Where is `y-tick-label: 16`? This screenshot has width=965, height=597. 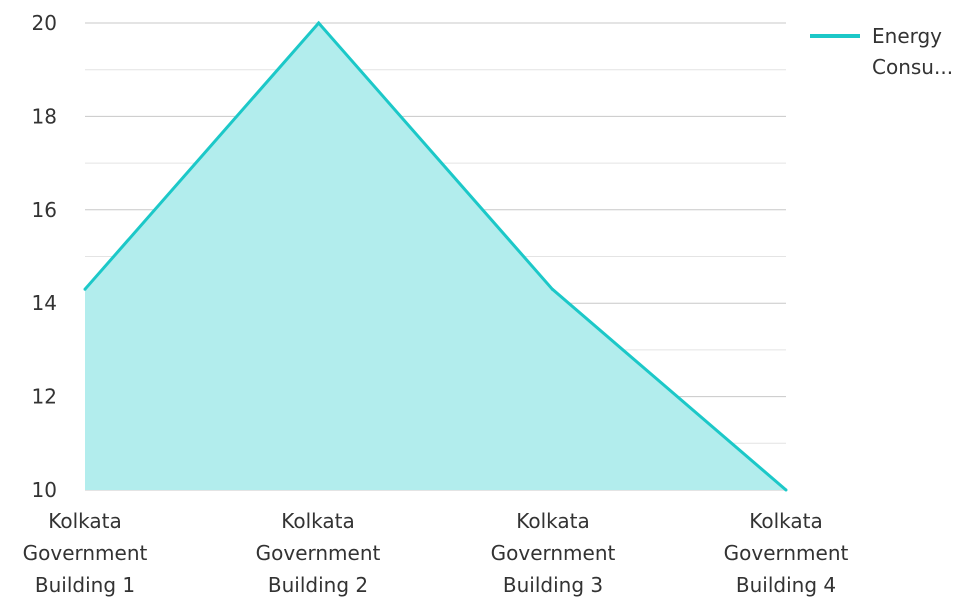 y-tick-label: 16 is located at coordinates (44, 210).